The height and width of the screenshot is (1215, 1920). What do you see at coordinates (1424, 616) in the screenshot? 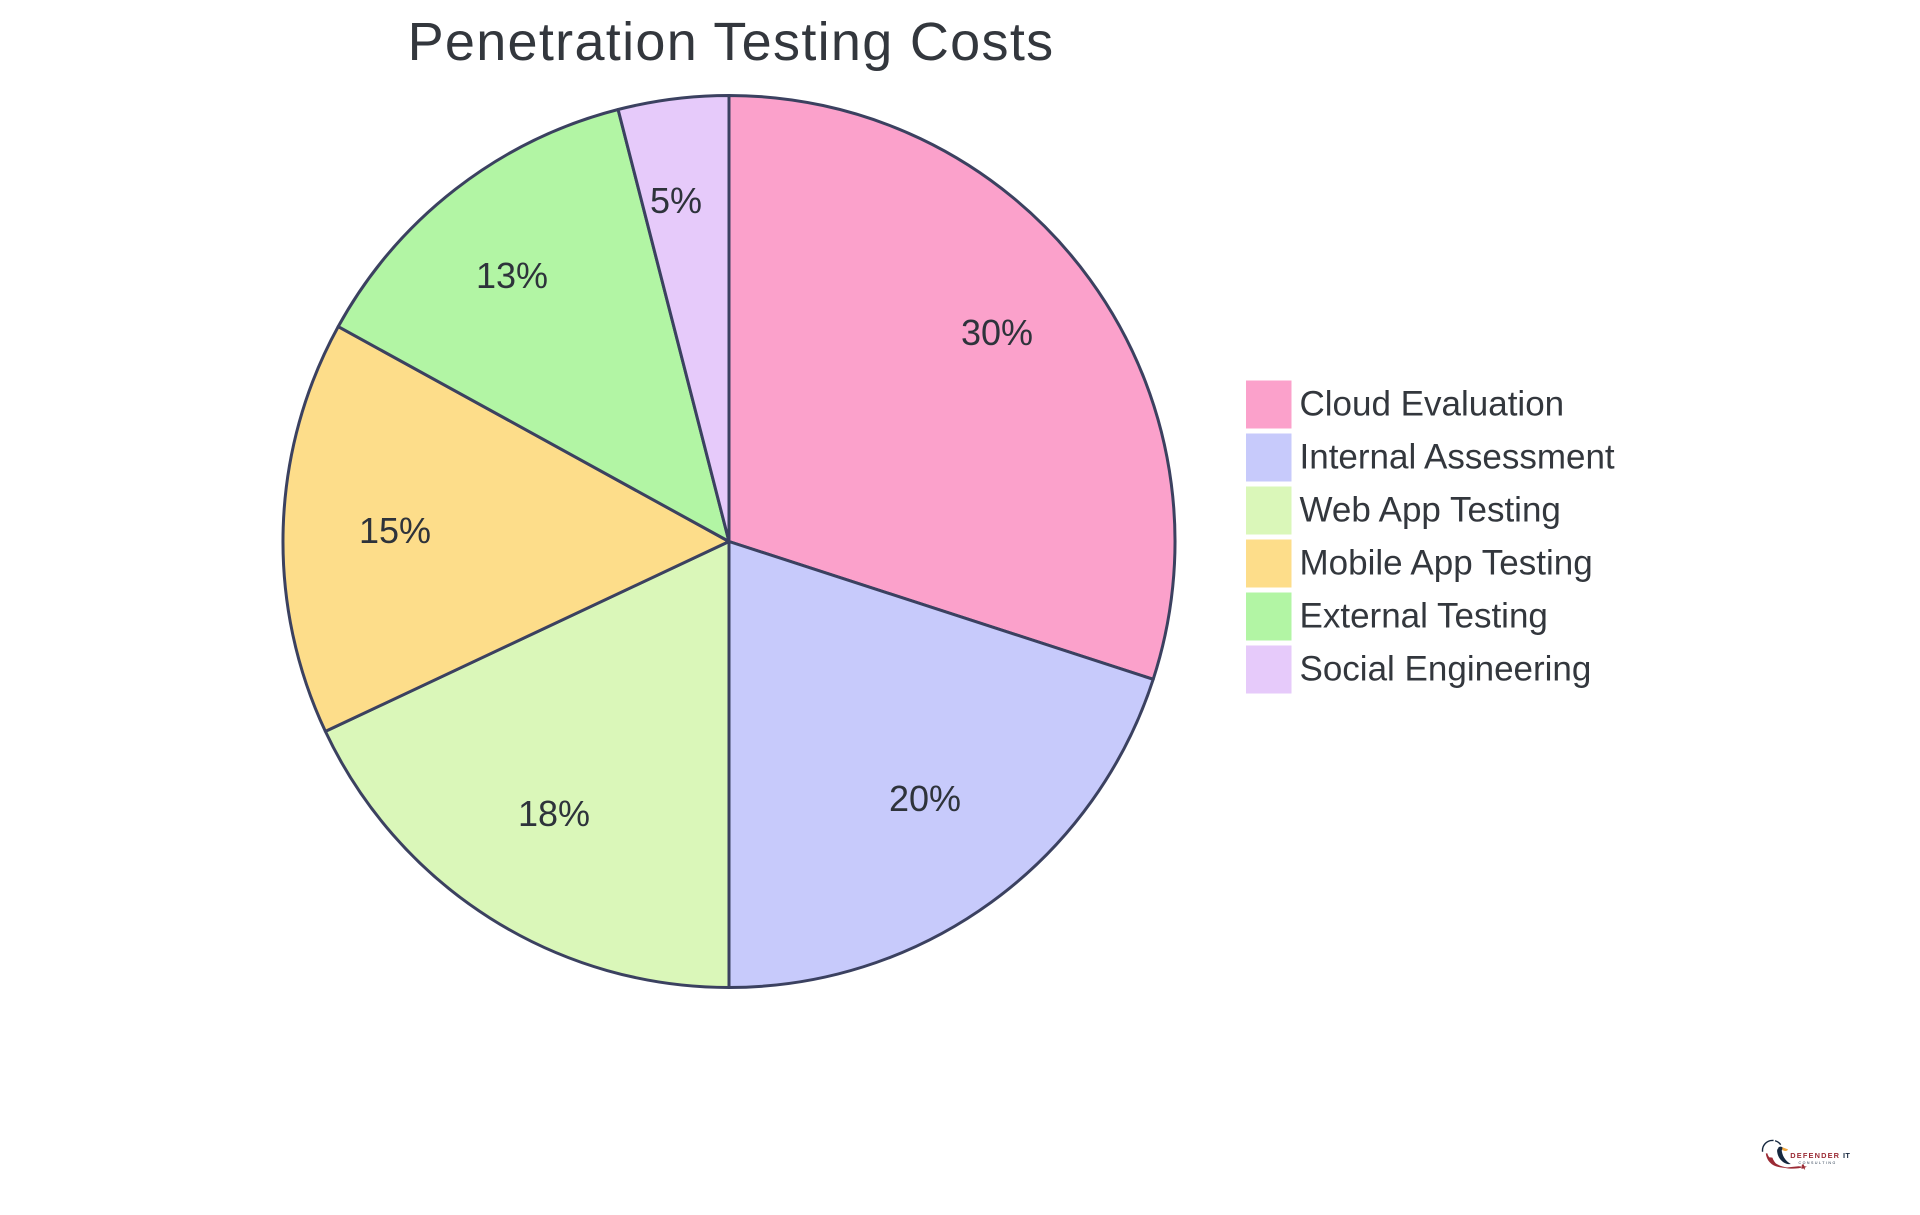
I see `svg-text: External Testing` at bounding box center [1424, 616].